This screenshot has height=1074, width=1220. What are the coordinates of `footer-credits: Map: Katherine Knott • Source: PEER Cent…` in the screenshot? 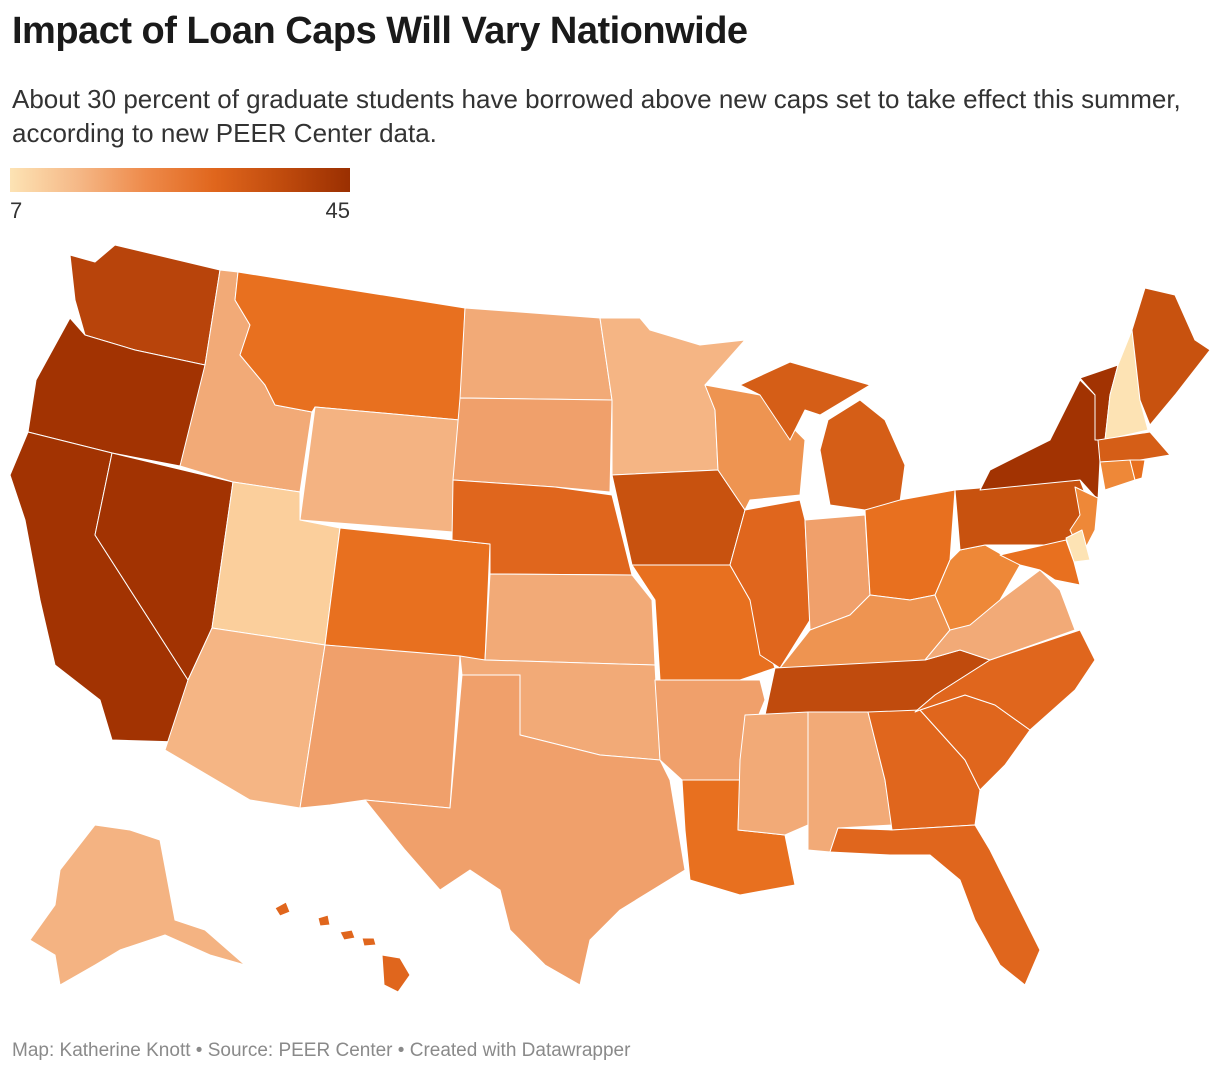 It's located at (321, 1050).